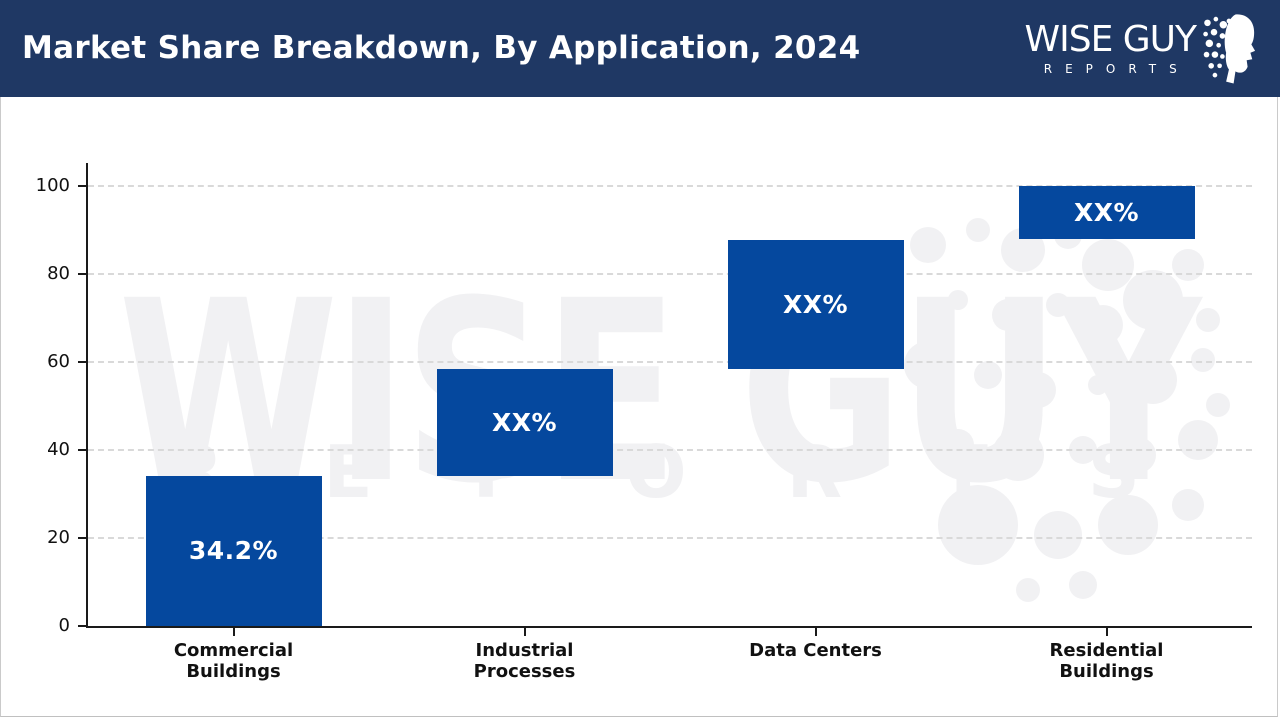 The height and width of the screenshot is (720, 1280). I want to click on bar-value-label: 34.2%, so click(233, 551).